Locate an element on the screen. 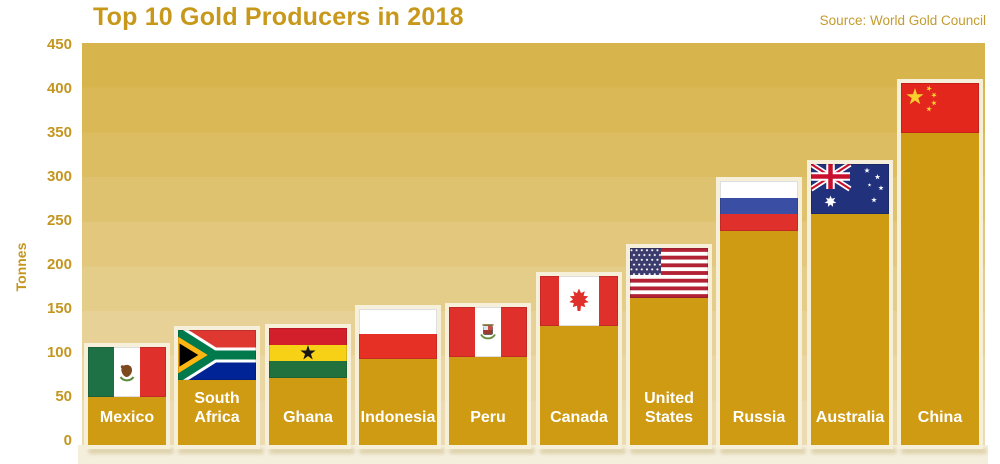 The height and width of the screenshot is (464, 1000). bar-australia: Australia is located at coordinates (850, 304).